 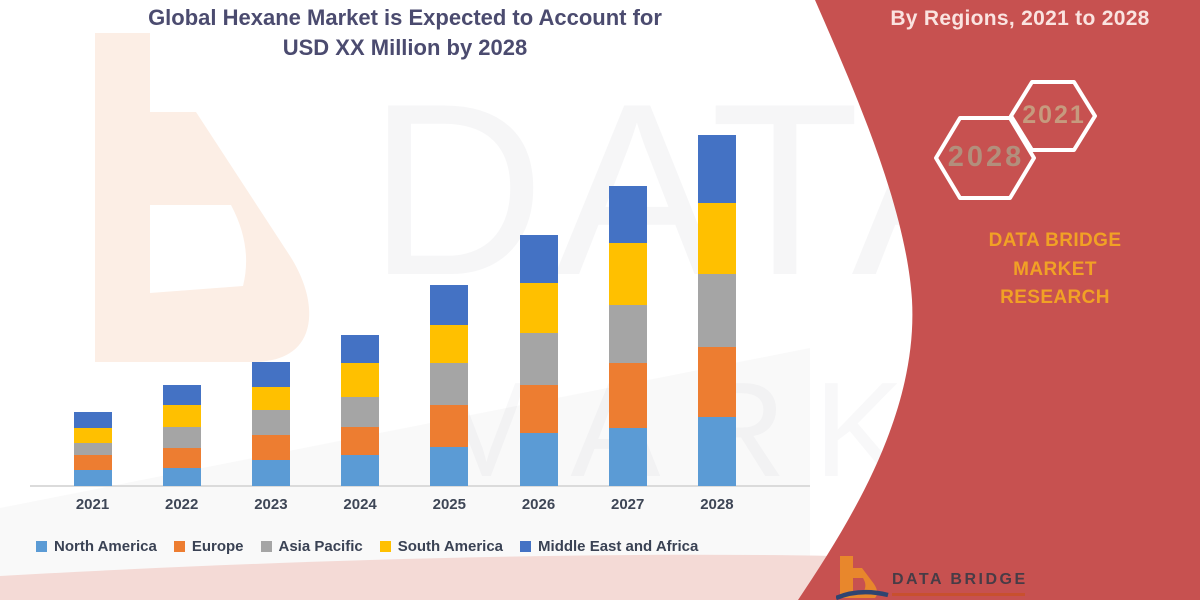 What do you see at coordinates (181, 458) in the screenshot?
I see `bar-segment-2022-europe` at bounding box center [181, 458].